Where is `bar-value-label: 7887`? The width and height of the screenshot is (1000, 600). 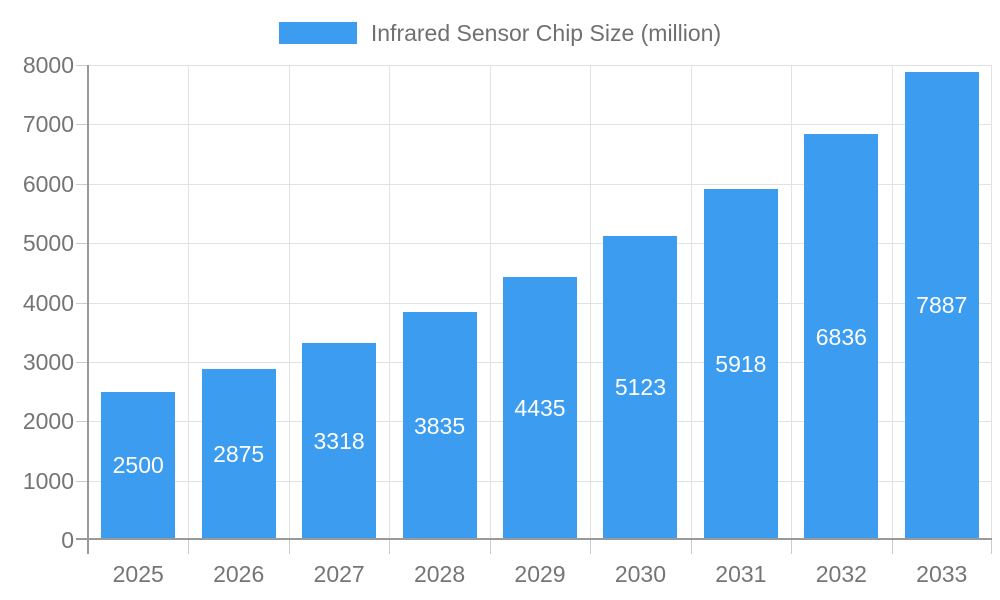 bar-value-label: 7887 is located at coordinates (942, 305).